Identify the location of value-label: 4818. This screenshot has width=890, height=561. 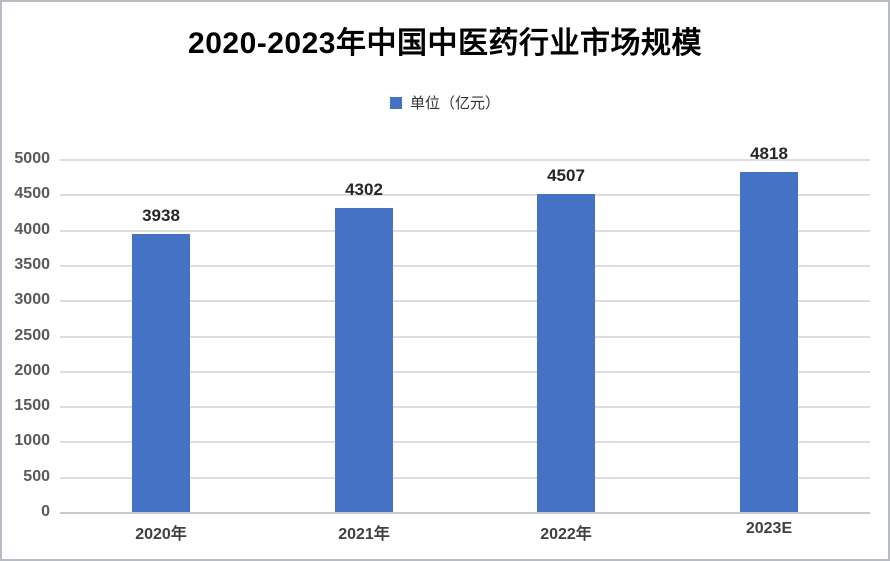
(769, 153).